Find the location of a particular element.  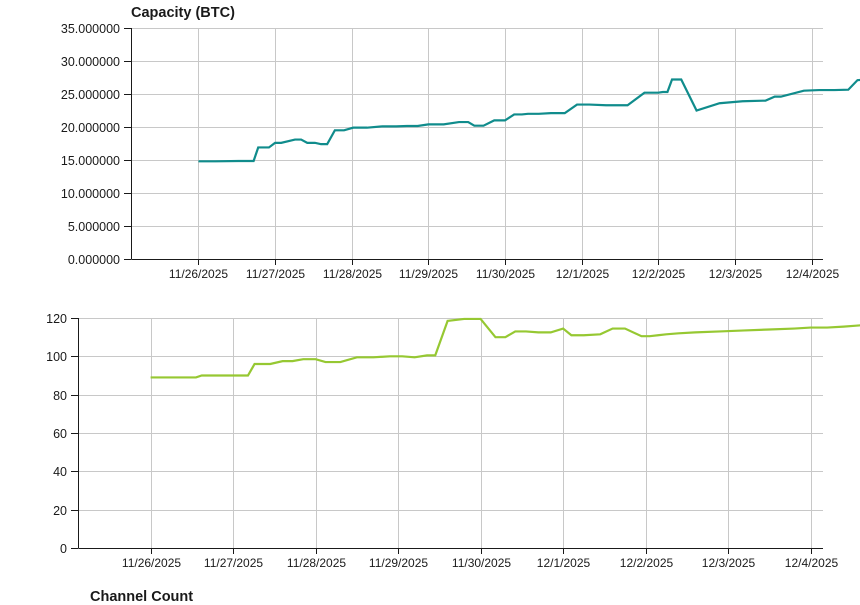

y-axis-tick-label: 40 is located at coordinates (60, 472).